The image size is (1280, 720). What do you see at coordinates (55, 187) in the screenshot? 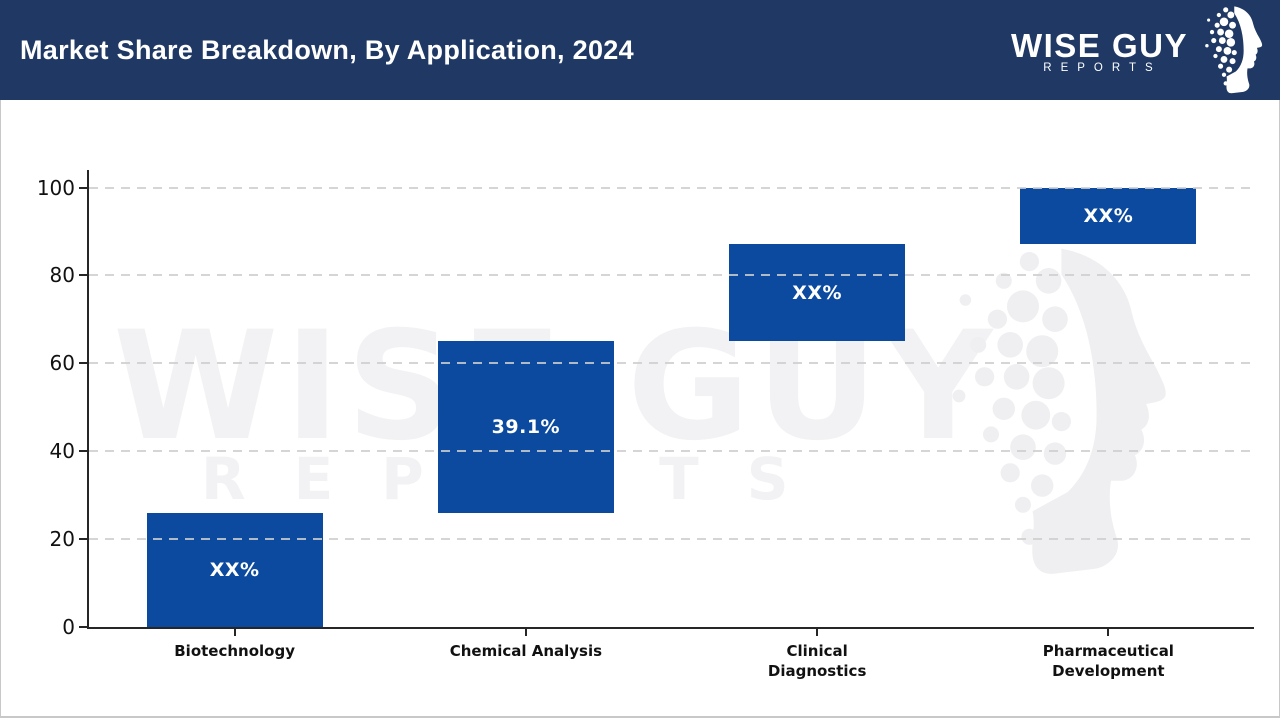
I see `y-axis-label: 100` at bounding box center [55, 187].